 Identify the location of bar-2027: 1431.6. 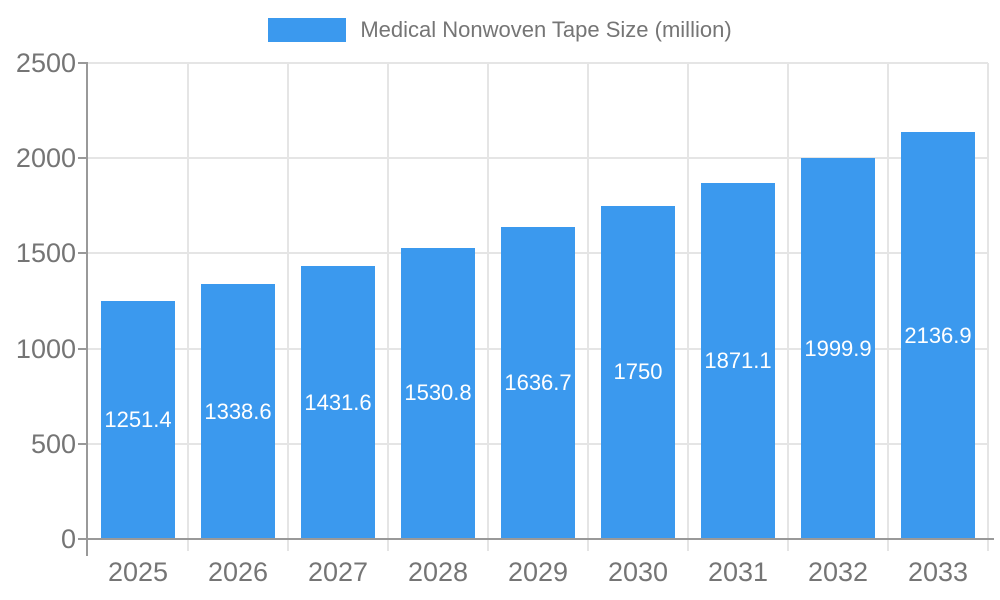
(338, 402).